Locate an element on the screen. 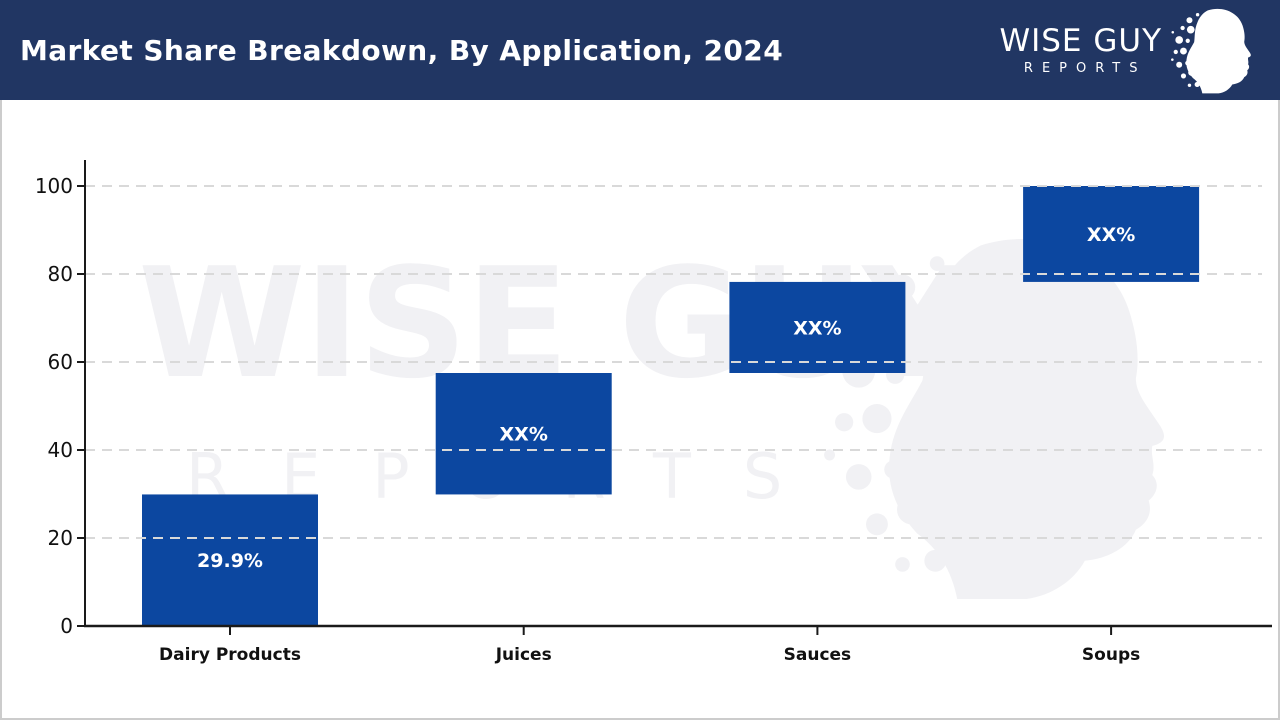 The image size is (1280, 720). wiseguy-logo: WISE GUY REPORTS is located at coordinates (1126, 50).